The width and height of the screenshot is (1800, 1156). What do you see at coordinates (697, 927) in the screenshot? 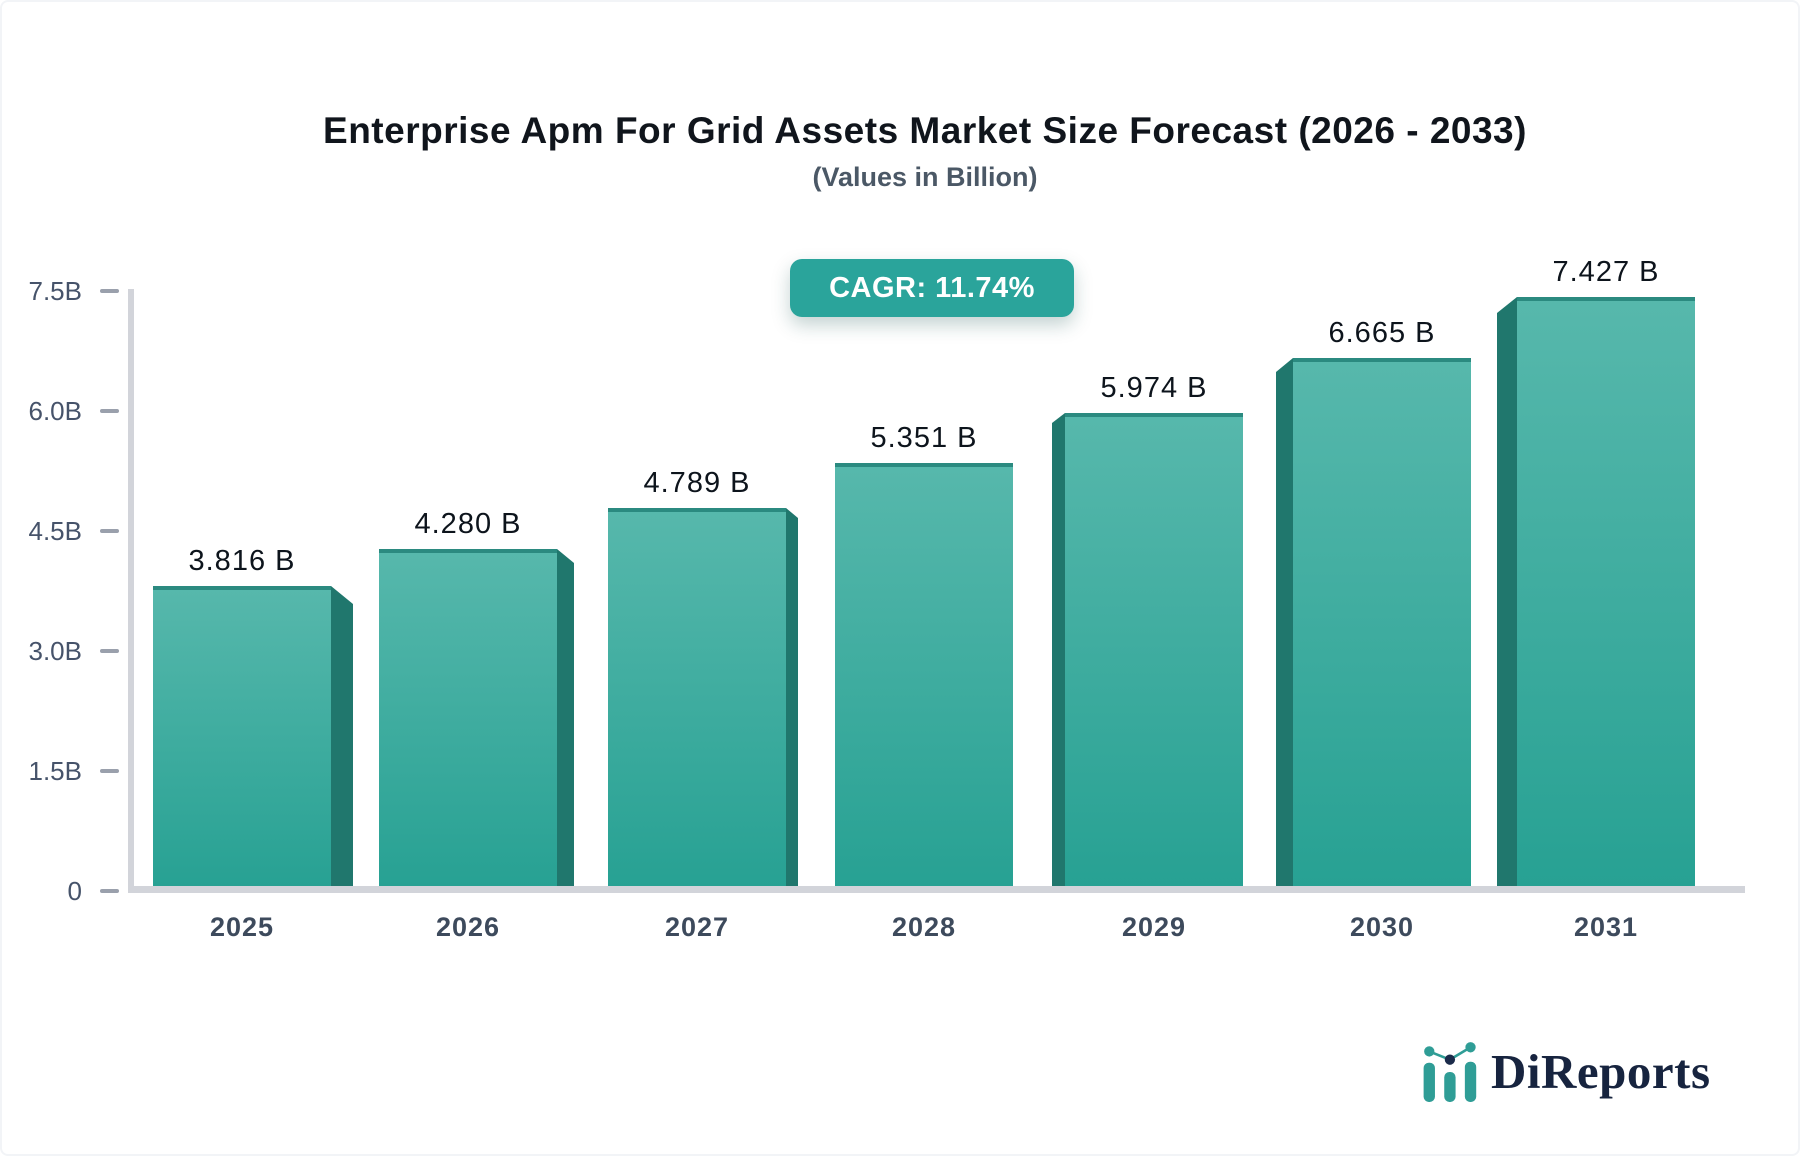
I see `x-axis-label: 2027` at bounding box center [697, 927].